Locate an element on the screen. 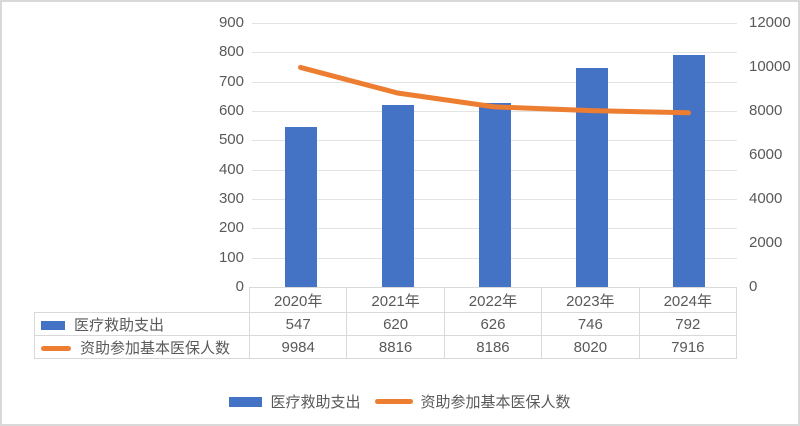  value-cell: 746 is located at coordinates (590, 324).